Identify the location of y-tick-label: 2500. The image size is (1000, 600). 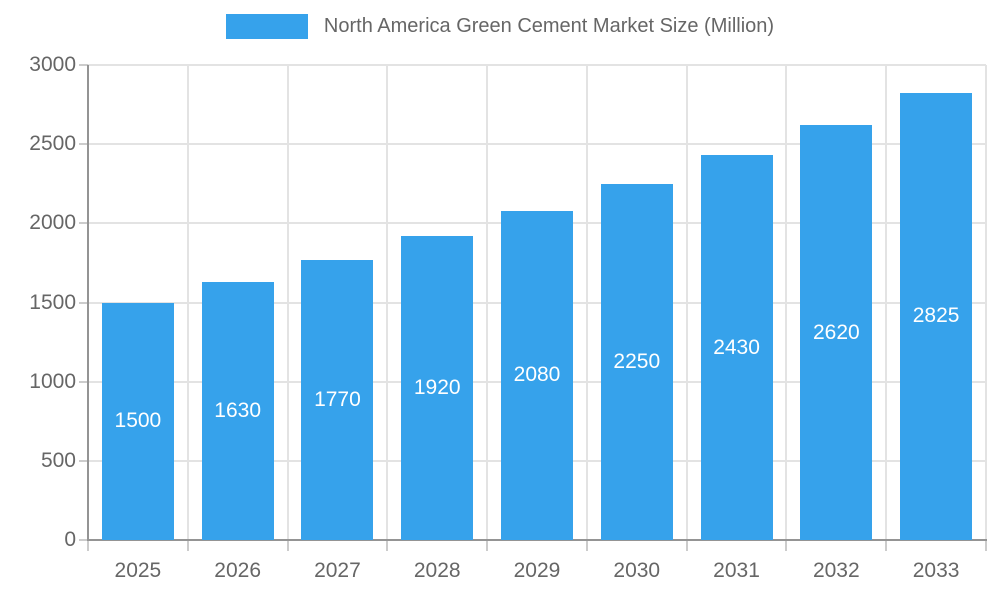
(52, 144).